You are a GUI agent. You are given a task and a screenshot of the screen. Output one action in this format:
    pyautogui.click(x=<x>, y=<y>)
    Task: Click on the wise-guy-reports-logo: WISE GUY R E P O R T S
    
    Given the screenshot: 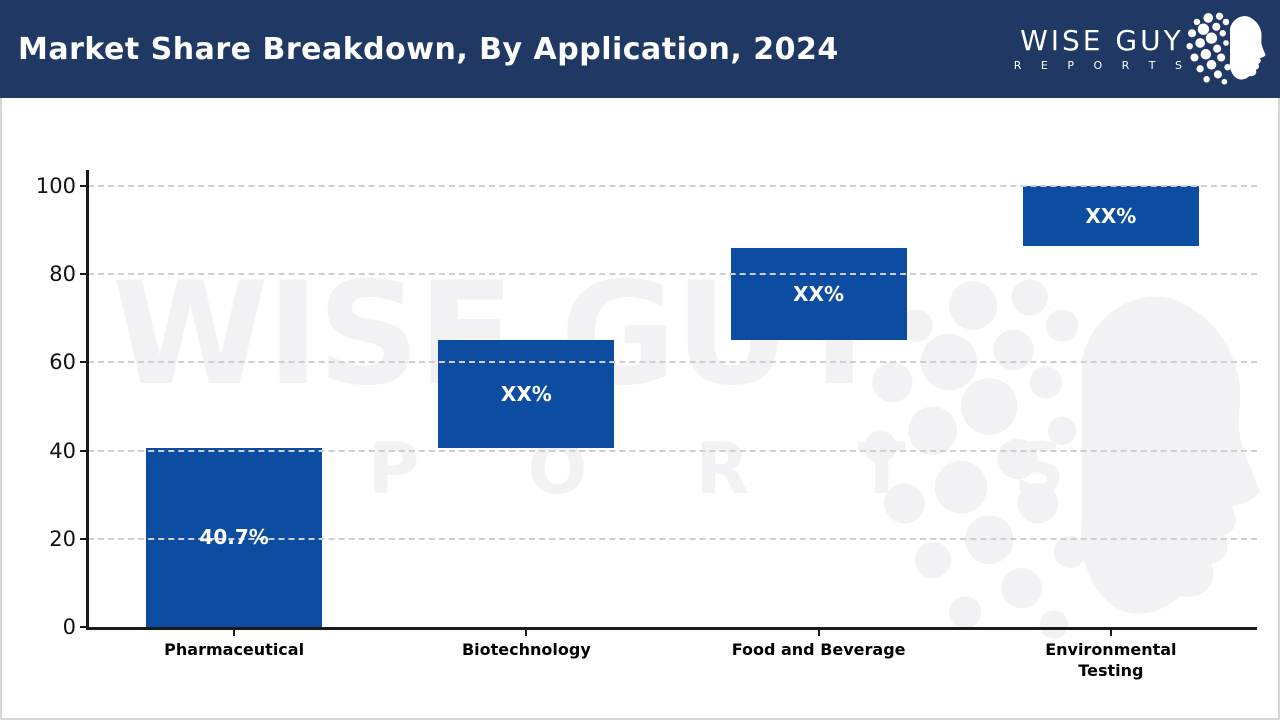 What is the action you would take?
    pyautogui.click(x=1141, y=49)
    